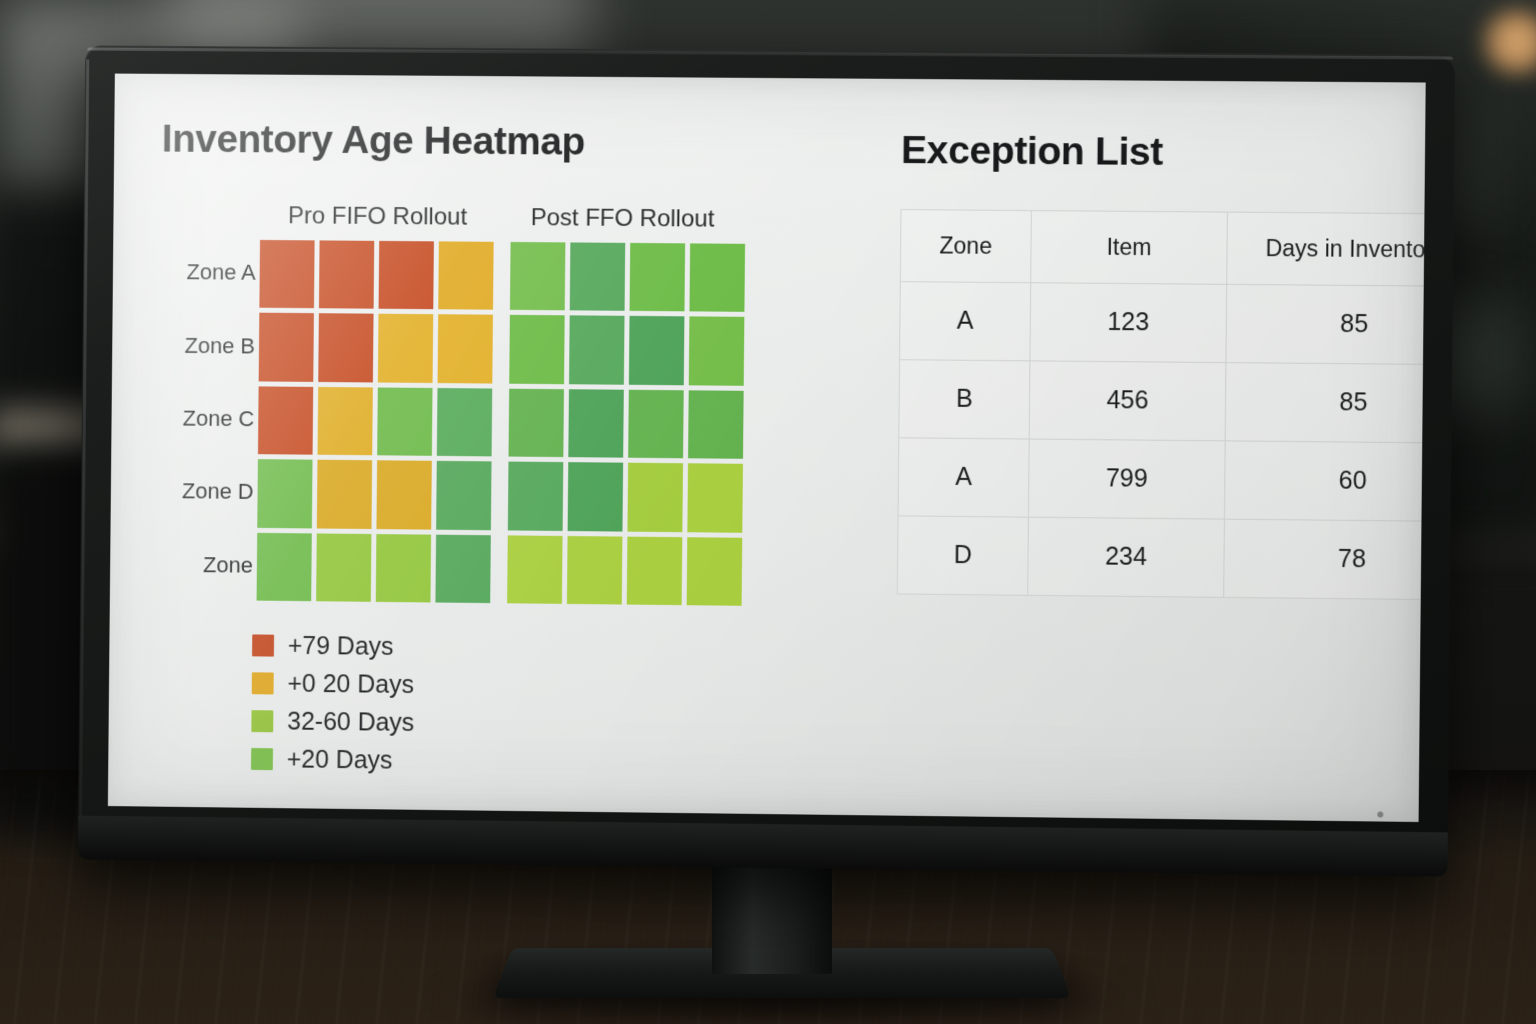 The height and width of the screenshot is (1024, 1536). What do you see at coordinates (465, 349) in the screenshot?
I see `heatmap-cell-pre-r1c3` at bounding box center [465, 349].